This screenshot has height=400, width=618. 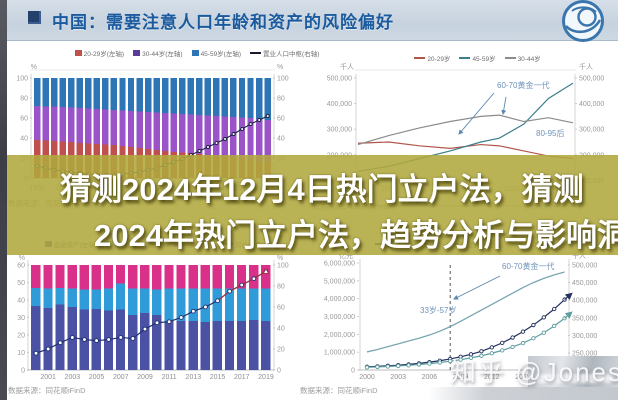 What do you see at coordinates (194, 377) in the screenshot?
I see `svg-text: 2013` at bounding box center [194, 377].